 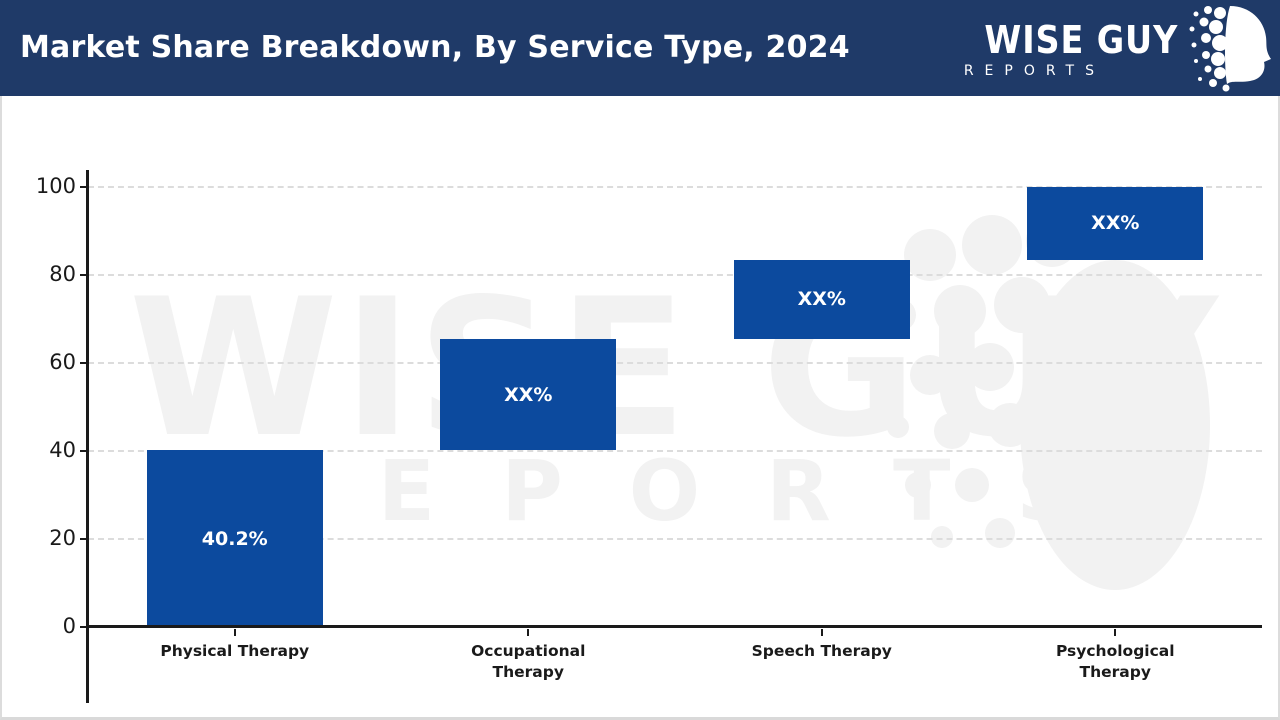 I want to click on logo-wordmark: WISE GUY, so click(x=1081, y=39).